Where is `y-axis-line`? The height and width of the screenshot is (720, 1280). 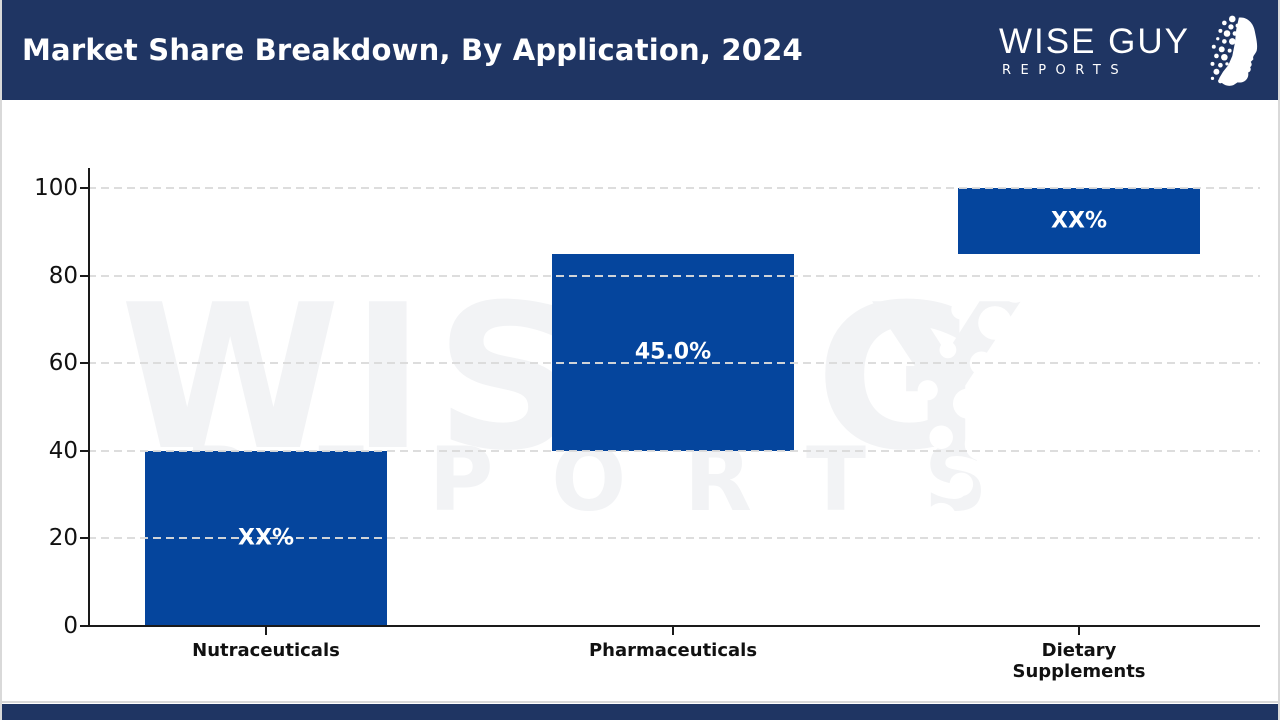 y-axis-line is located at coordinates (89, 397).